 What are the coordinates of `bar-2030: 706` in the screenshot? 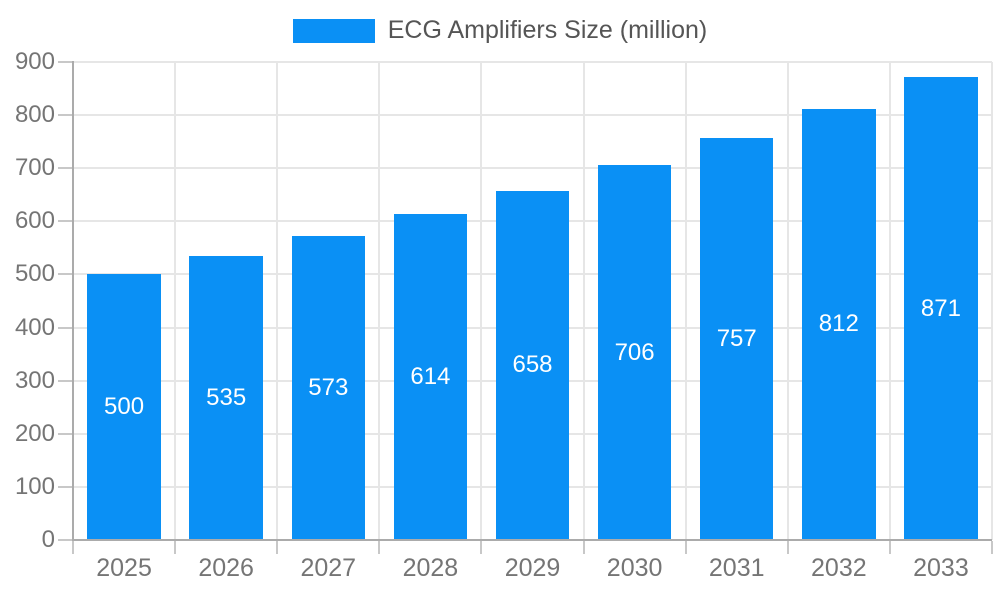 It's located at (634, 352).